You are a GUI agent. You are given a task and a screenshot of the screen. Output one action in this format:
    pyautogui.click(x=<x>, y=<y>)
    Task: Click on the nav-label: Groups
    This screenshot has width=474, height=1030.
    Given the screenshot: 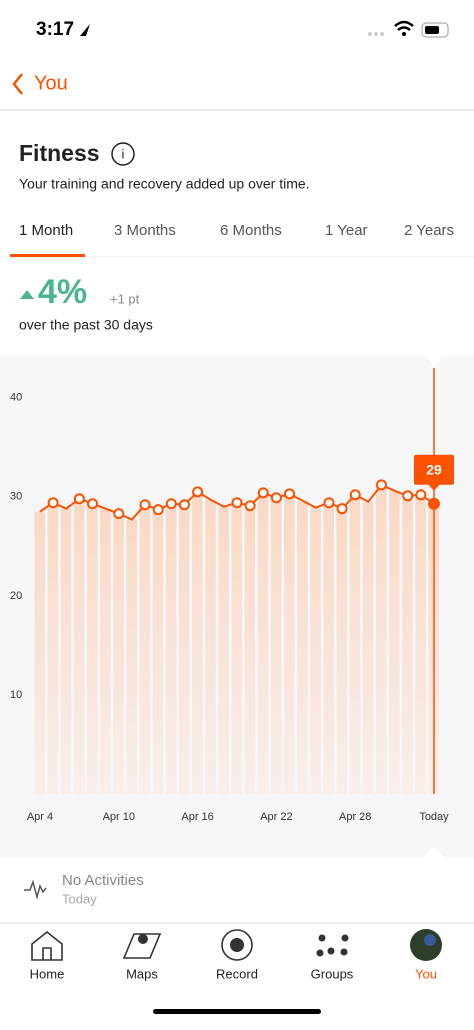 What is the action you would take?
    pyautogui.click(x=332, y=973)
    